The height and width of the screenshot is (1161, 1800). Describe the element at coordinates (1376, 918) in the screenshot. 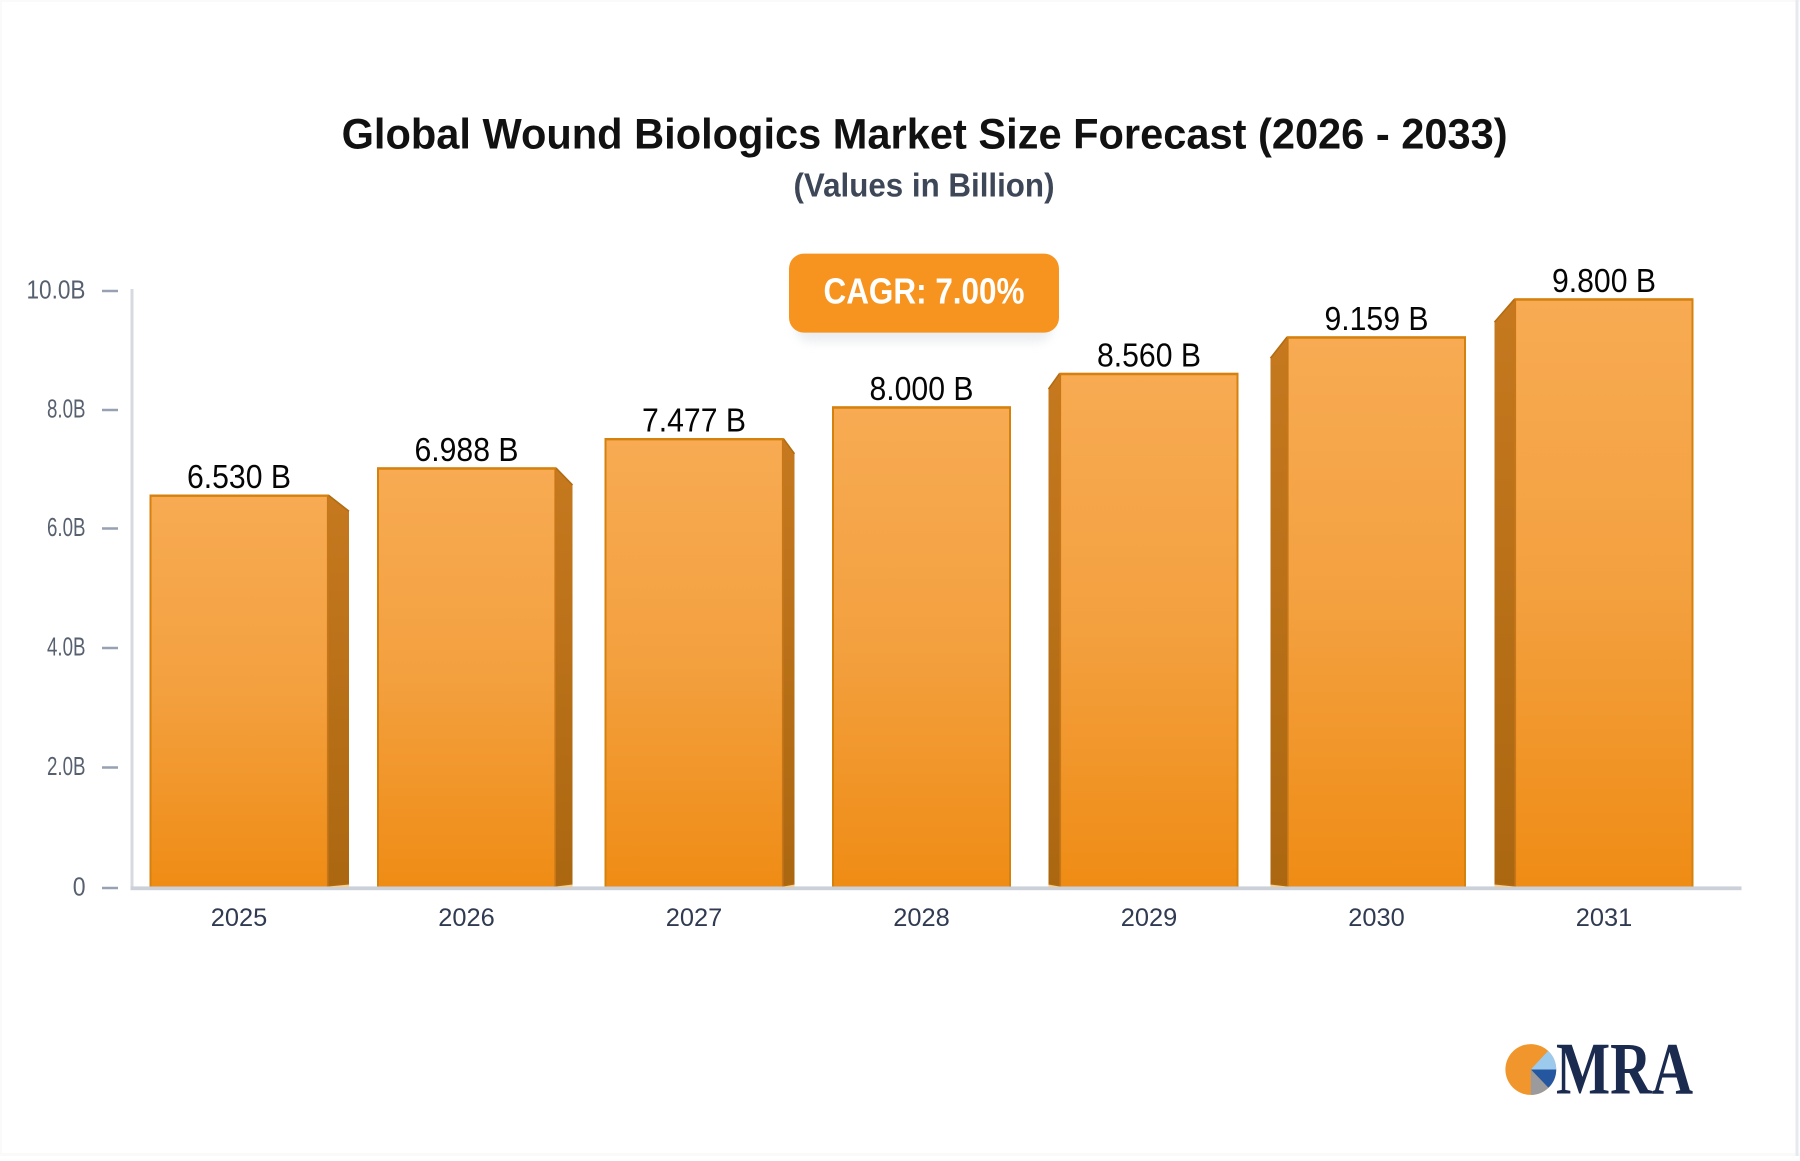

I see `svg-text: 2030` at that location.